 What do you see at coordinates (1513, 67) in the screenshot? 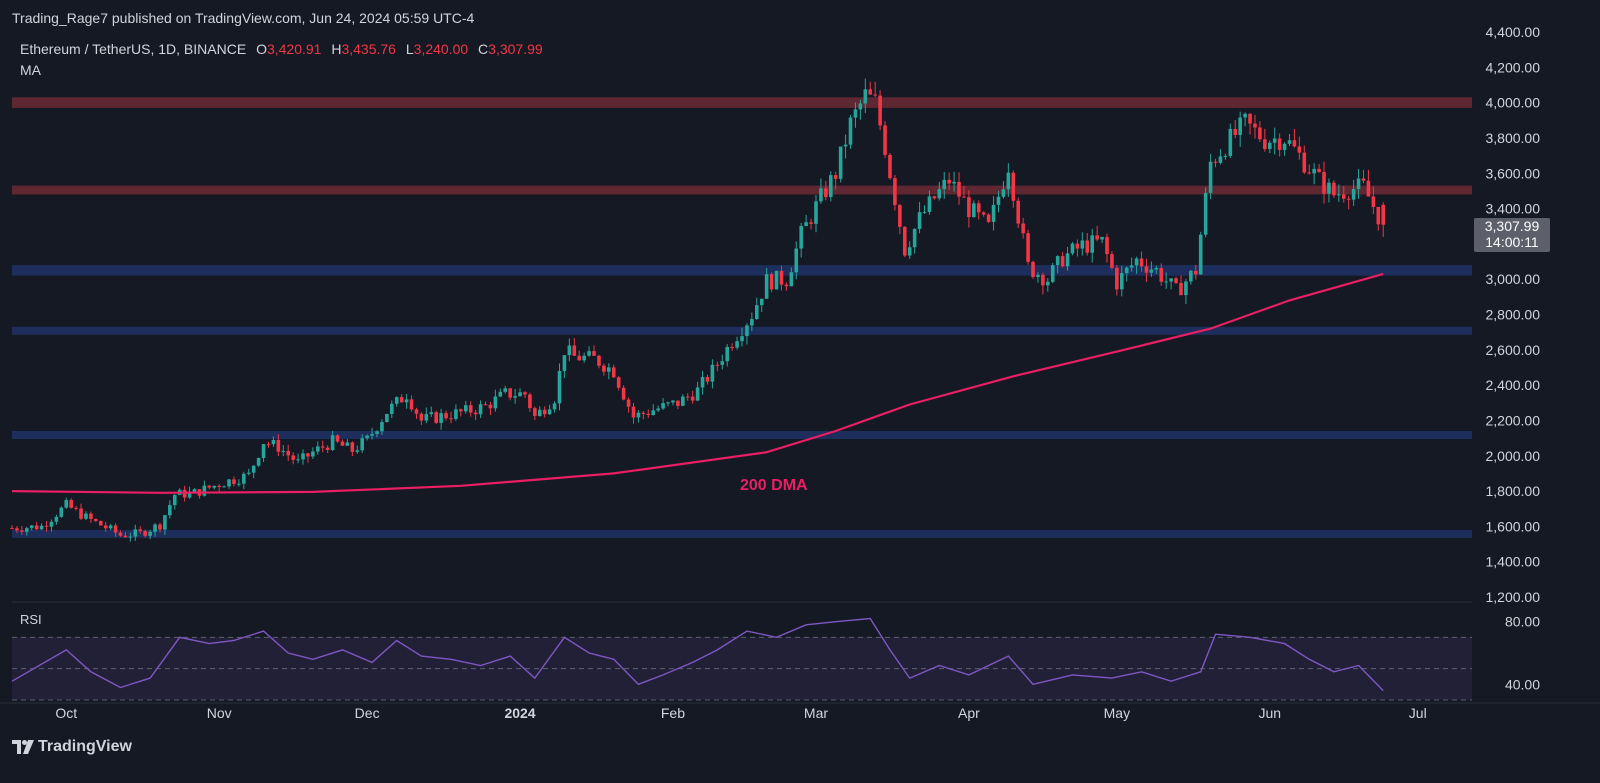
I see `price-tick-label: 4,200.00` at bounding box center [1513, 67].